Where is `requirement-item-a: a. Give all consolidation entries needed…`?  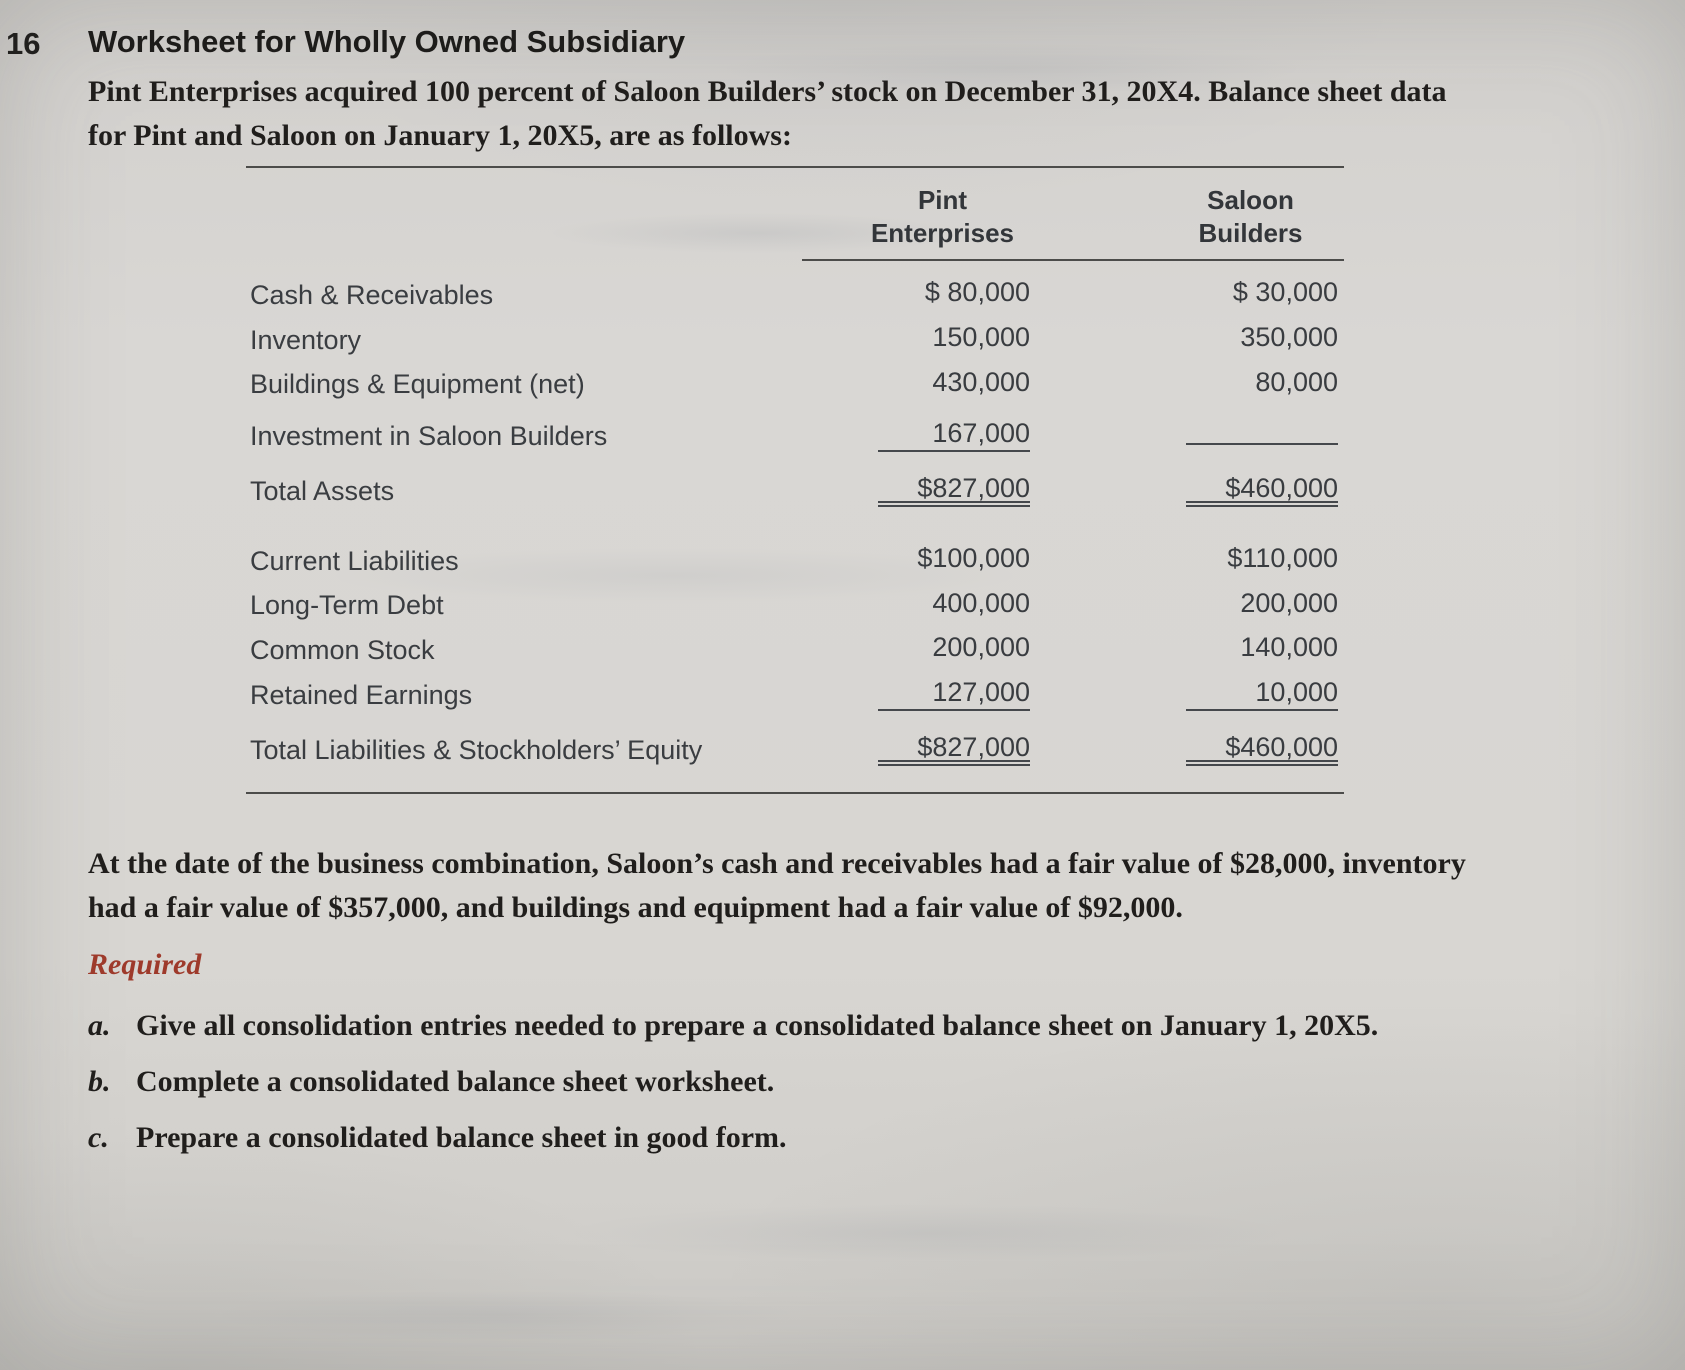 requirement-item-a: a. Give all consolidation entries needed… is located at coordinates (818, 1025).